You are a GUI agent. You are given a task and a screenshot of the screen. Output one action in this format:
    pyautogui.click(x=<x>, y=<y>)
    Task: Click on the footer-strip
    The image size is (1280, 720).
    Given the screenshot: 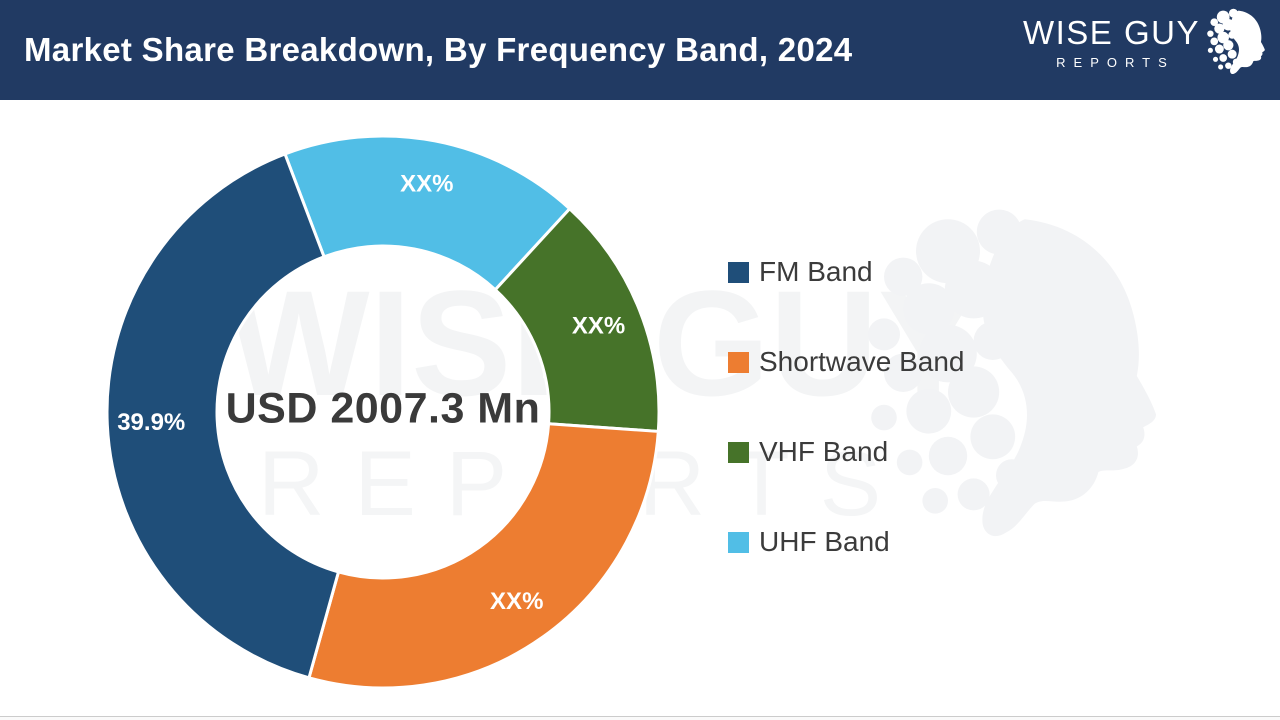 What is the action you would take?
    pyautogui.click(x=640, y=718)
    